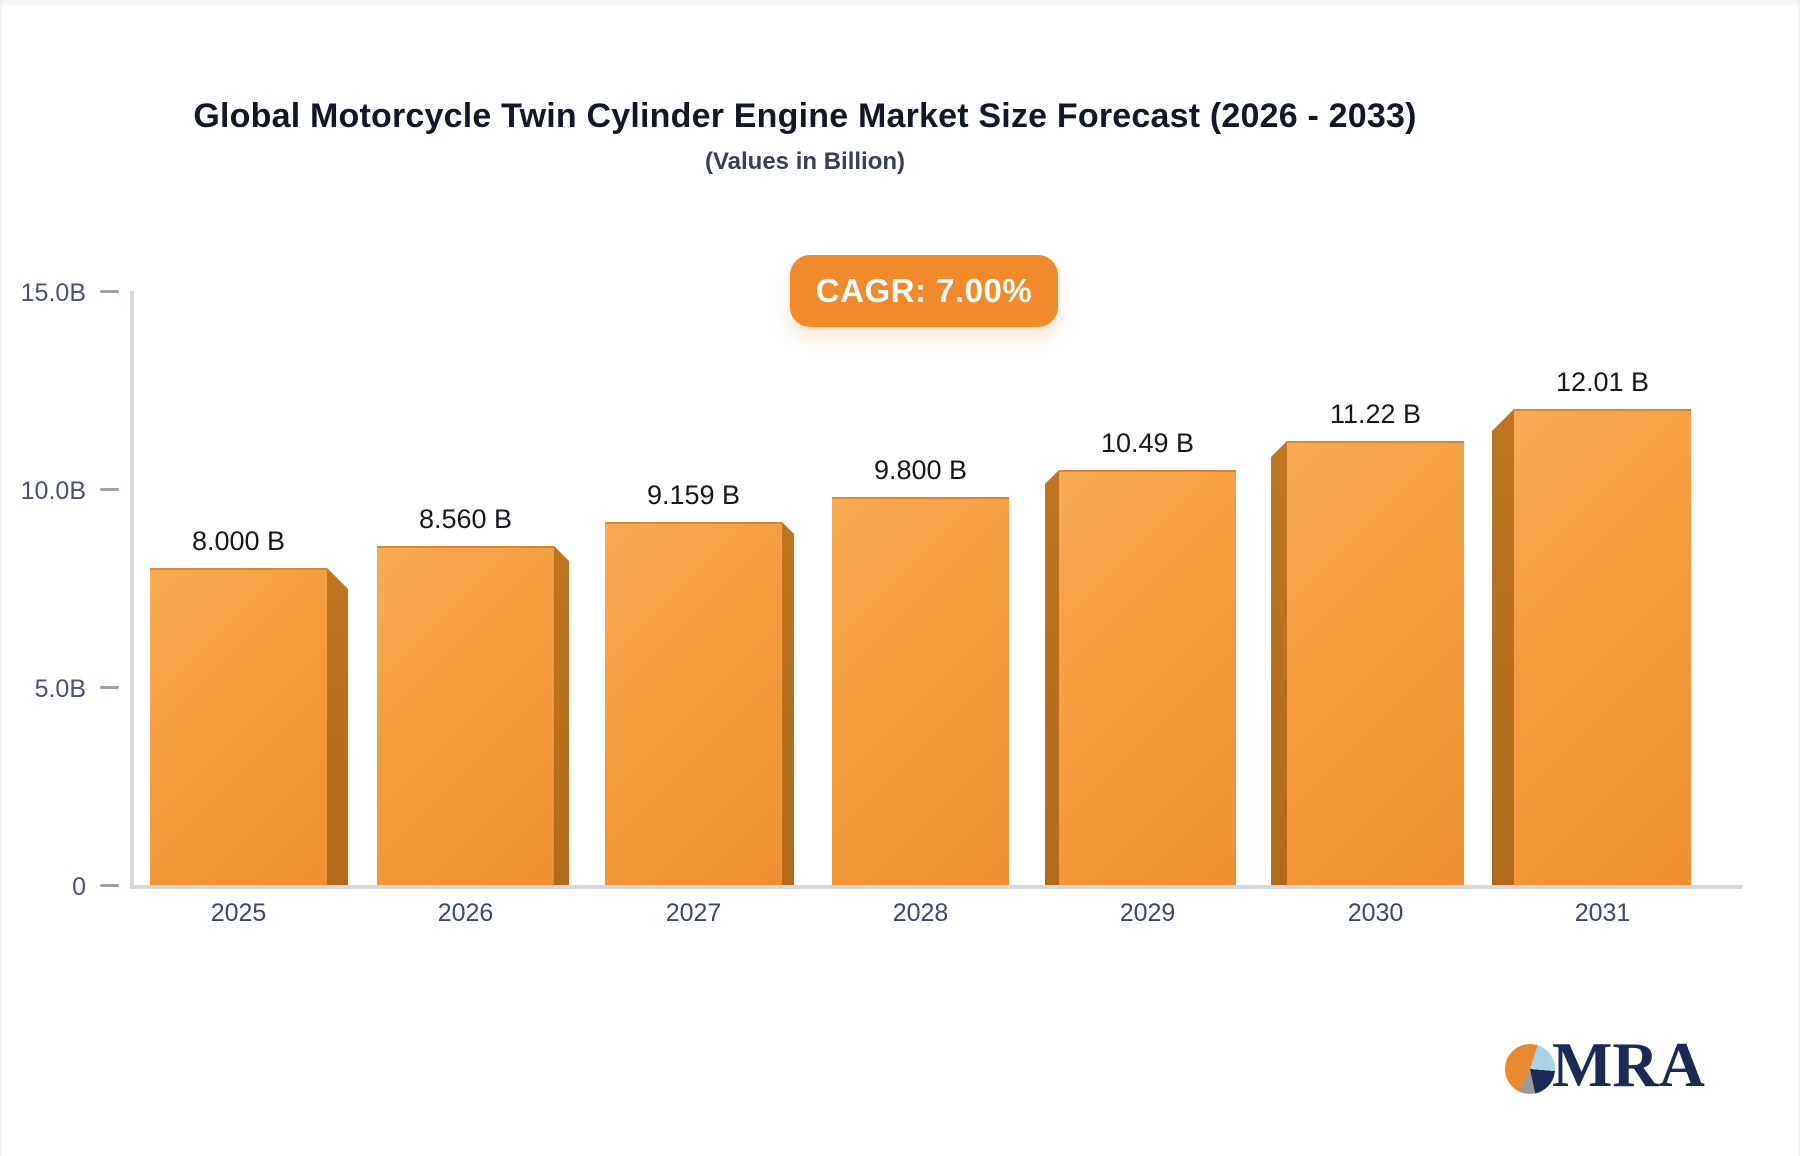 The width and height of the screenshot is (1800, 1156). What do you see at coordinates (1530, 1069) in the screenshot?
I see `mra-pie-chart-icon` at bounding box center [1530, 1069].